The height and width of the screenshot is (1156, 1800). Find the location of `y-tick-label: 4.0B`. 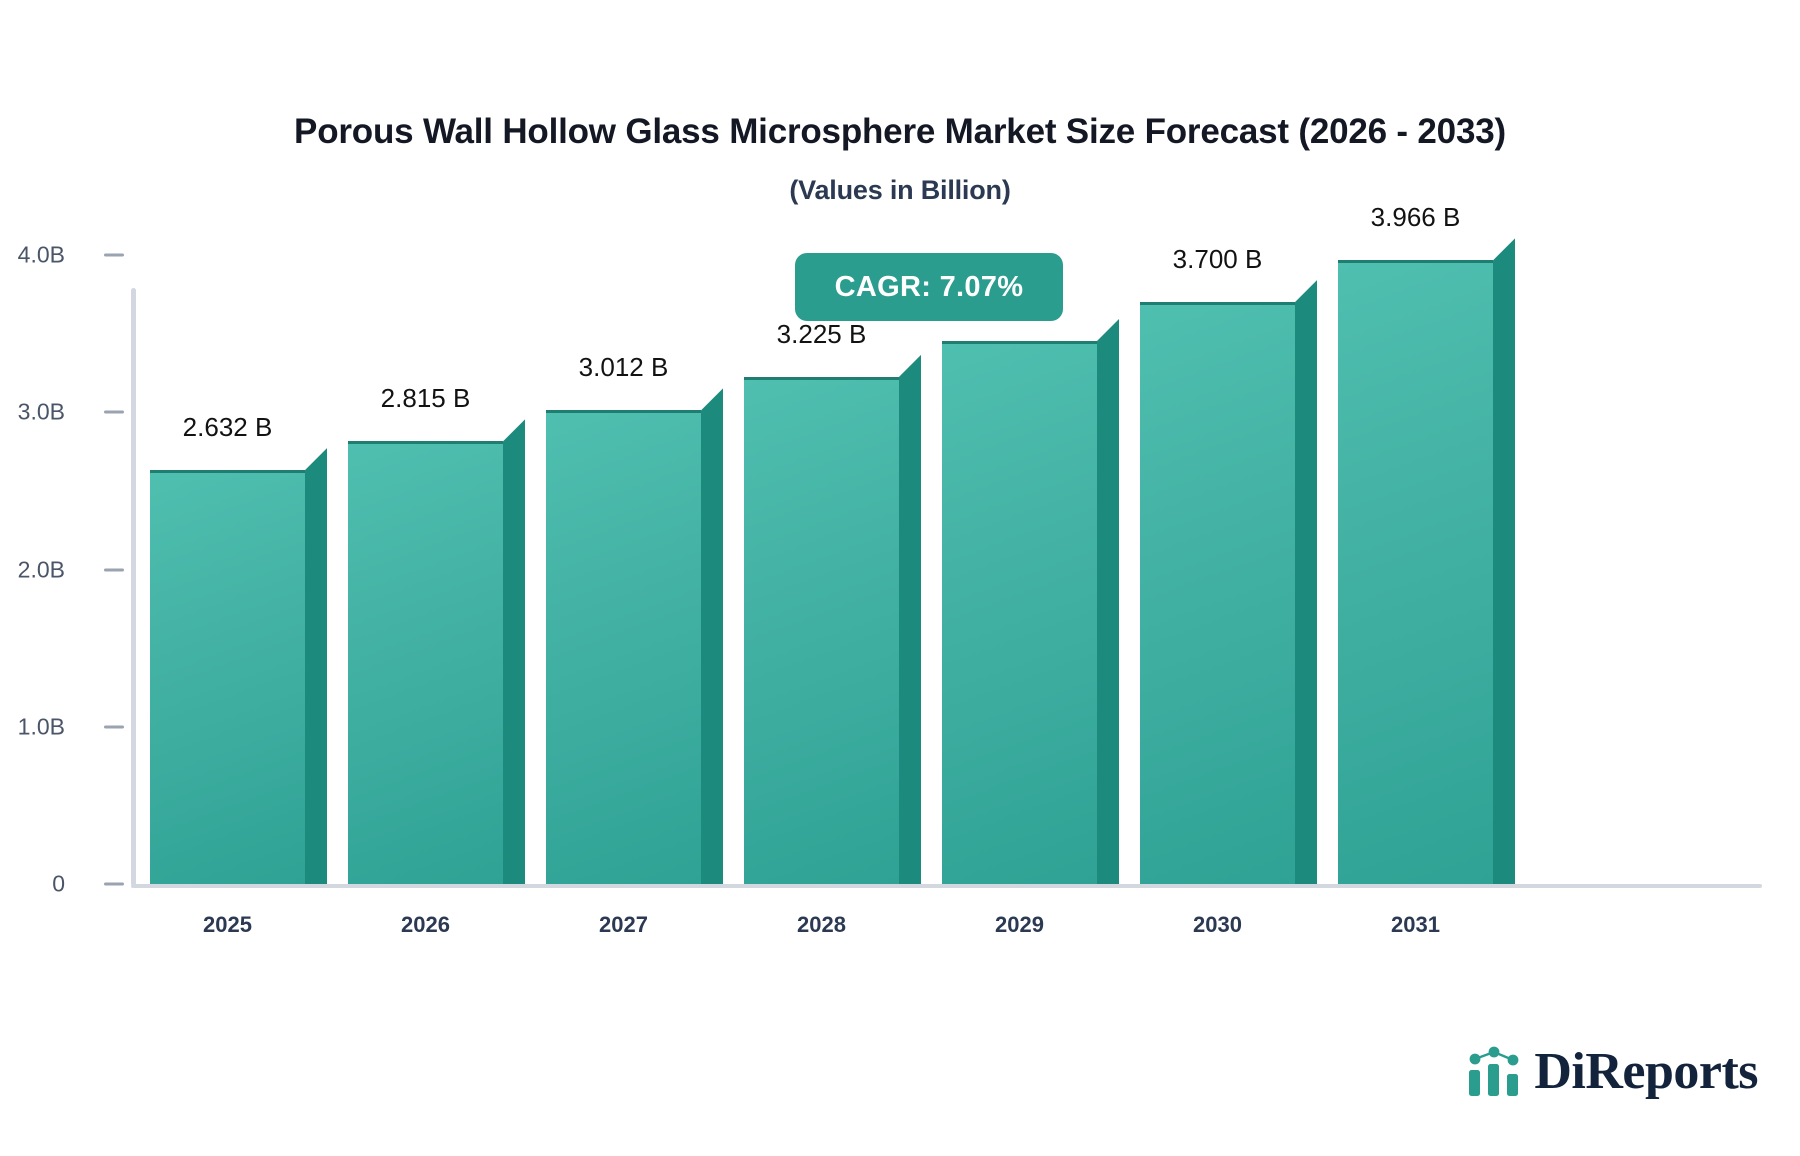

y-tick-label: 4.0B is located at coordinates (41, 254).